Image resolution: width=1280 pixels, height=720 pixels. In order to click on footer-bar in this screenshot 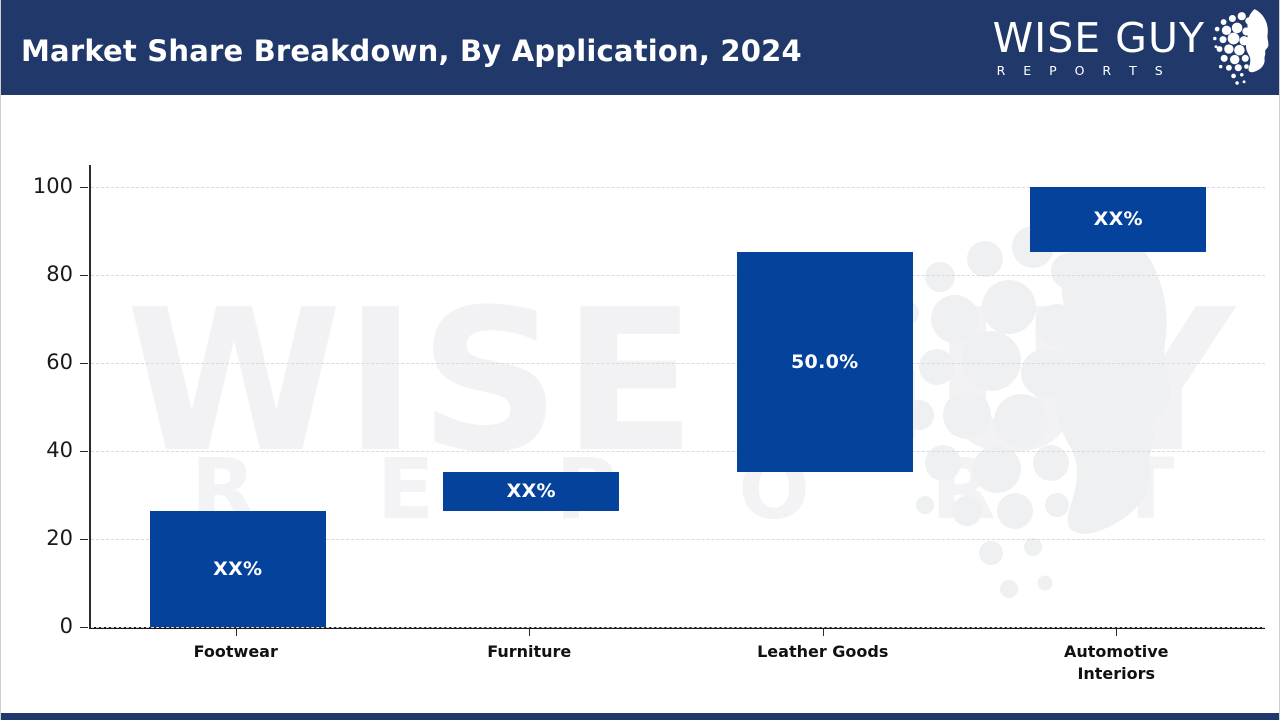, I will do `click(640, 716)`.